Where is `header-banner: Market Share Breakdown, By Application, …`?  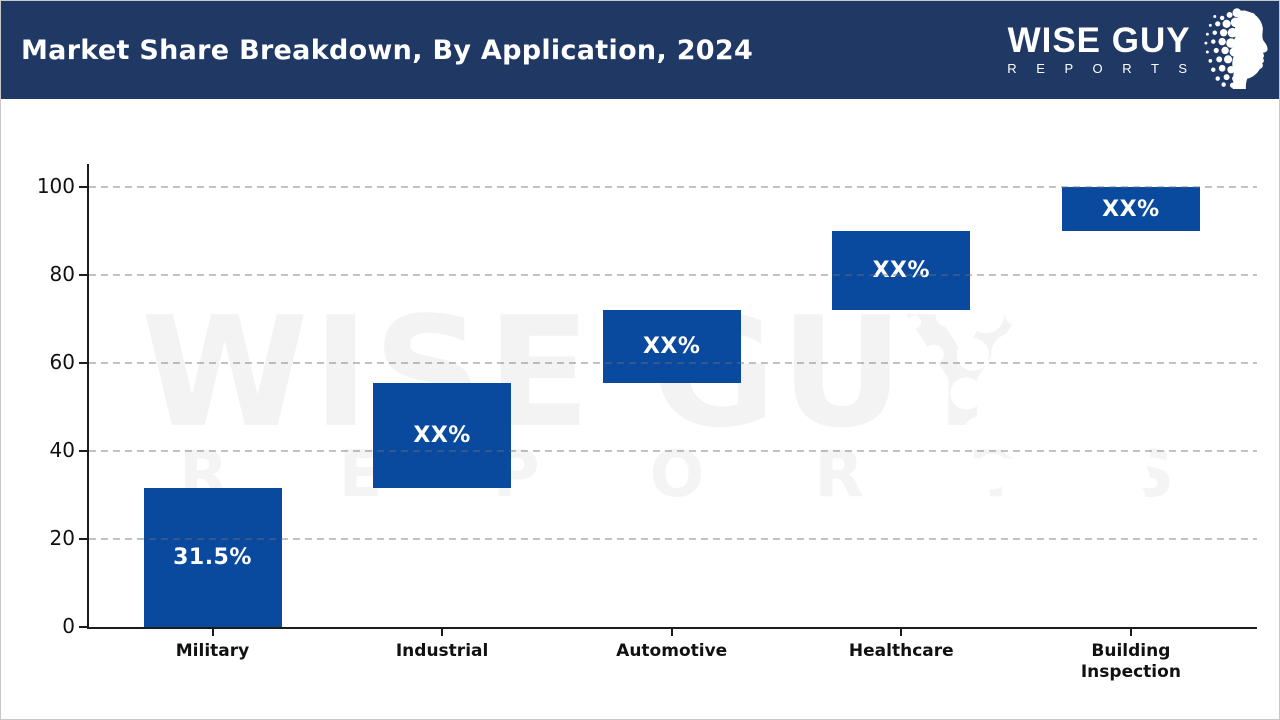
header-banner: Market Share Breakdown, By Application, … is located at coordinates (640, 50).